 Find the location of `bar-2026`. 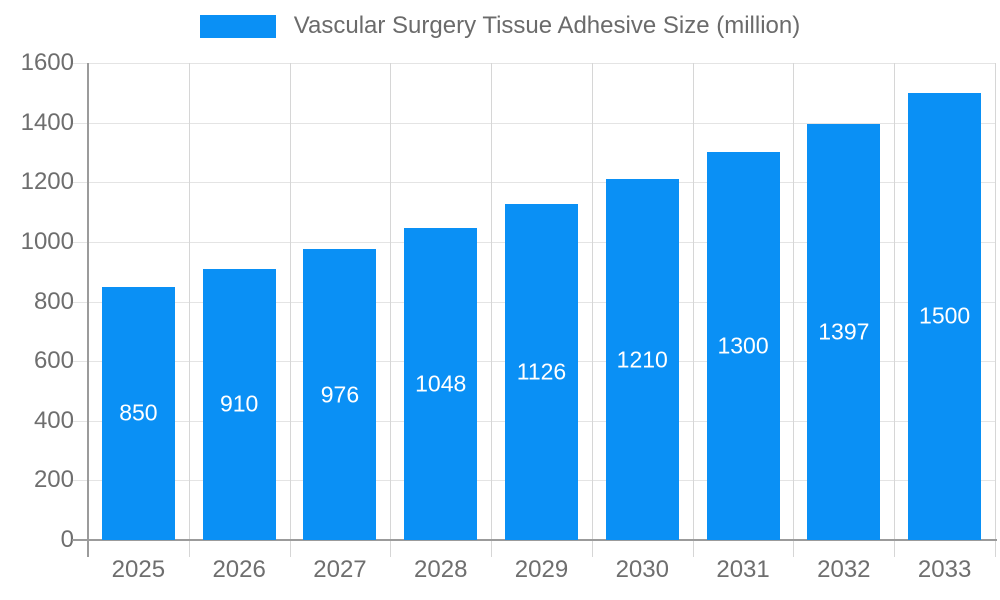

bar-2026 is located at coordinates (239, 404).